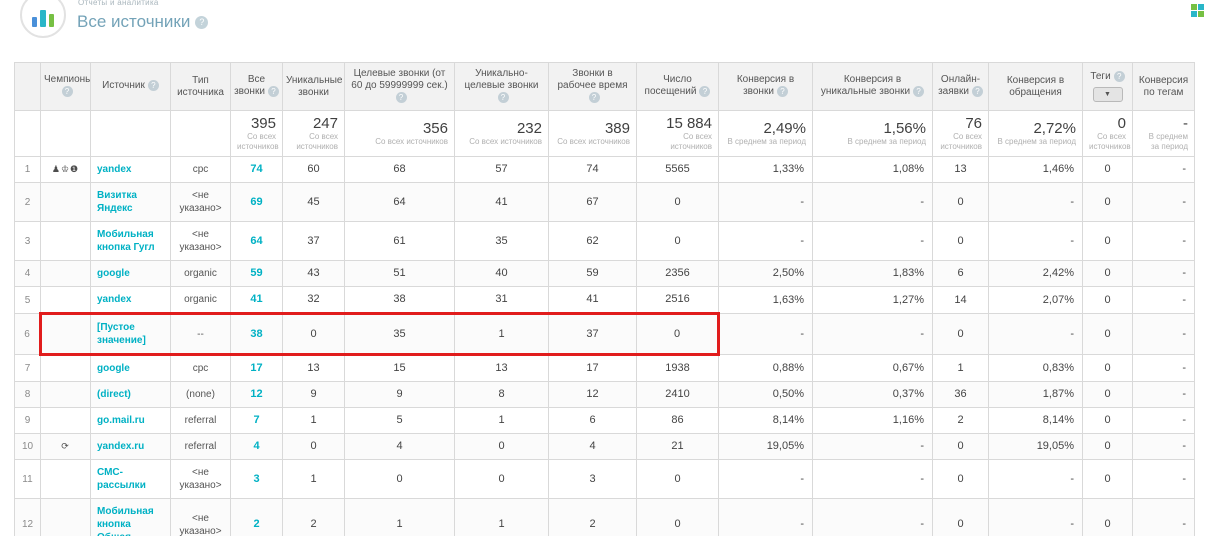  I want to click on column-header-target-calls: Целевые звонки (от 60 до 59999999 сек.)?, so click(399, 86).